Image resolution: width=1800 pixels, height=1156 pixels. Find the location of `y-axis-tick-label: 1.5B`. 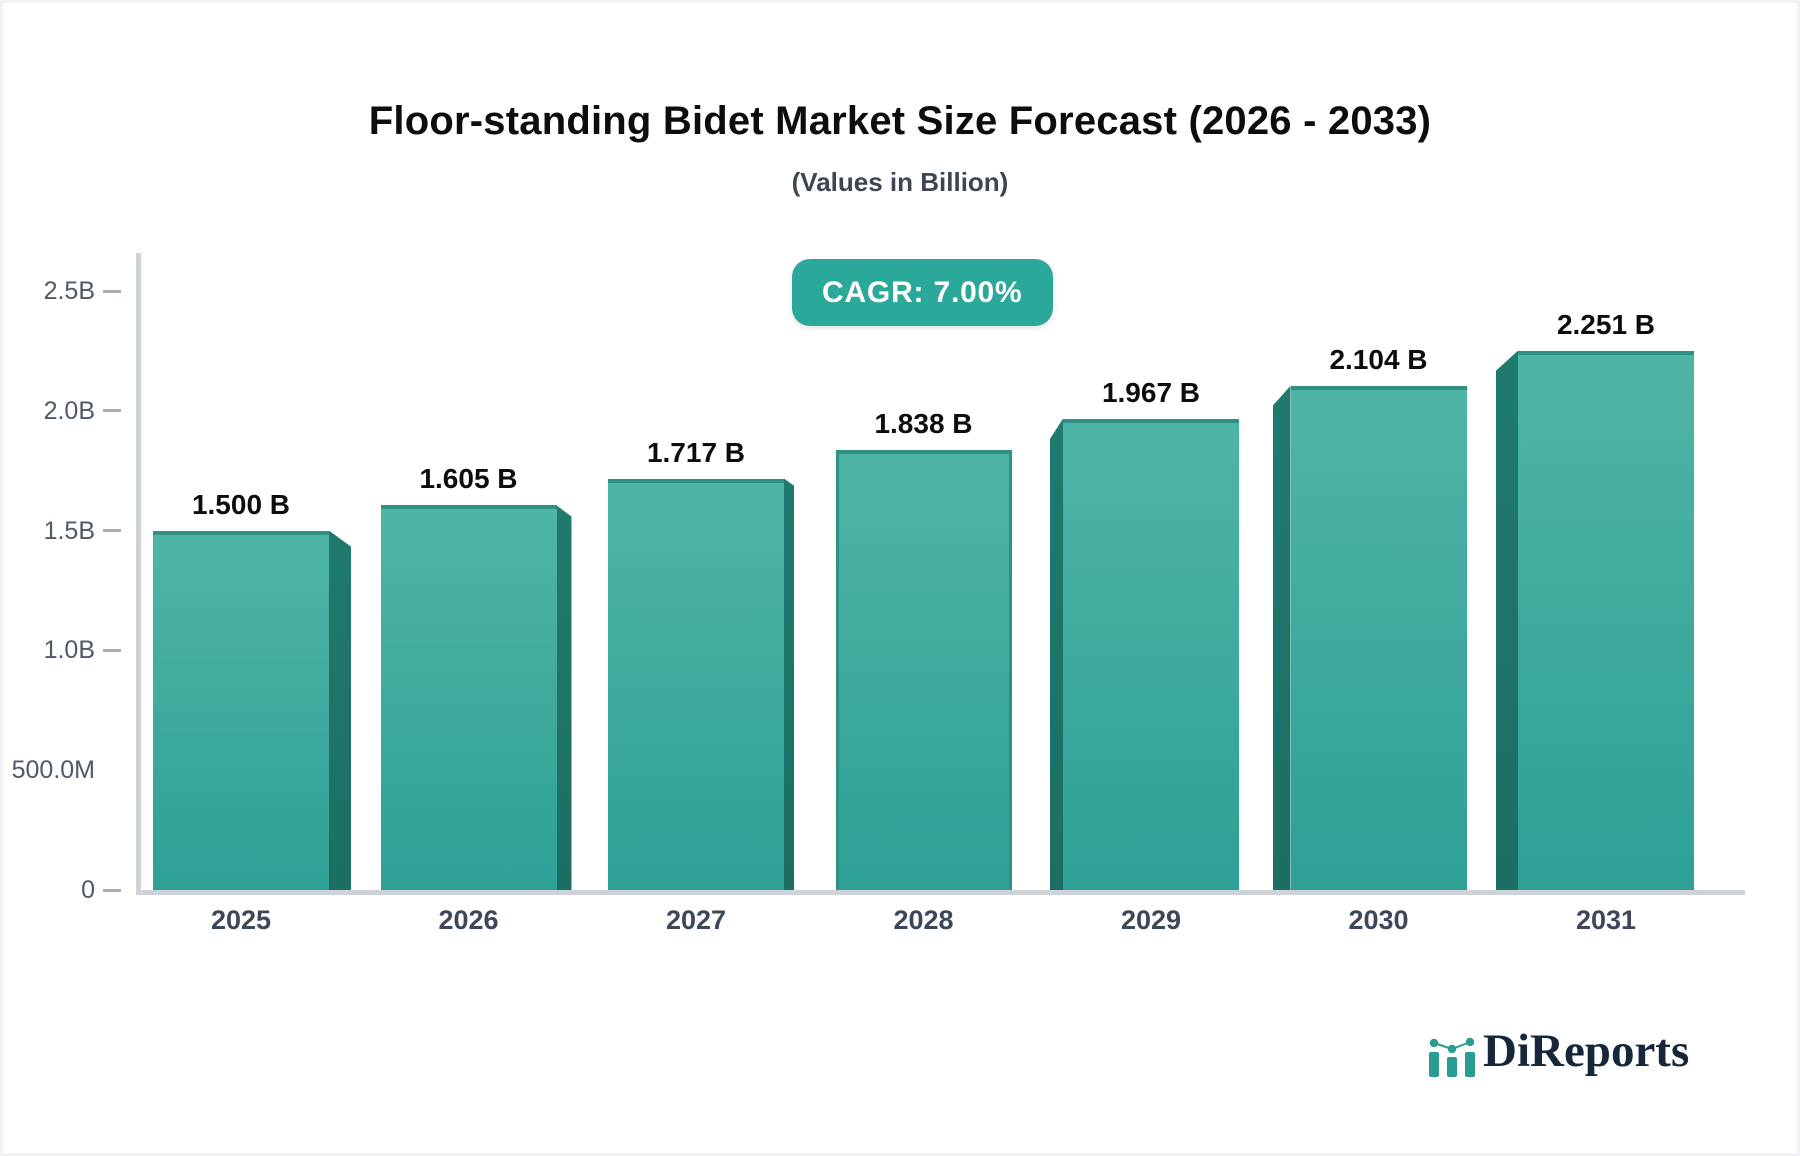

y-axis-tick-label: 1.5B is located at coordinates (69, 530).